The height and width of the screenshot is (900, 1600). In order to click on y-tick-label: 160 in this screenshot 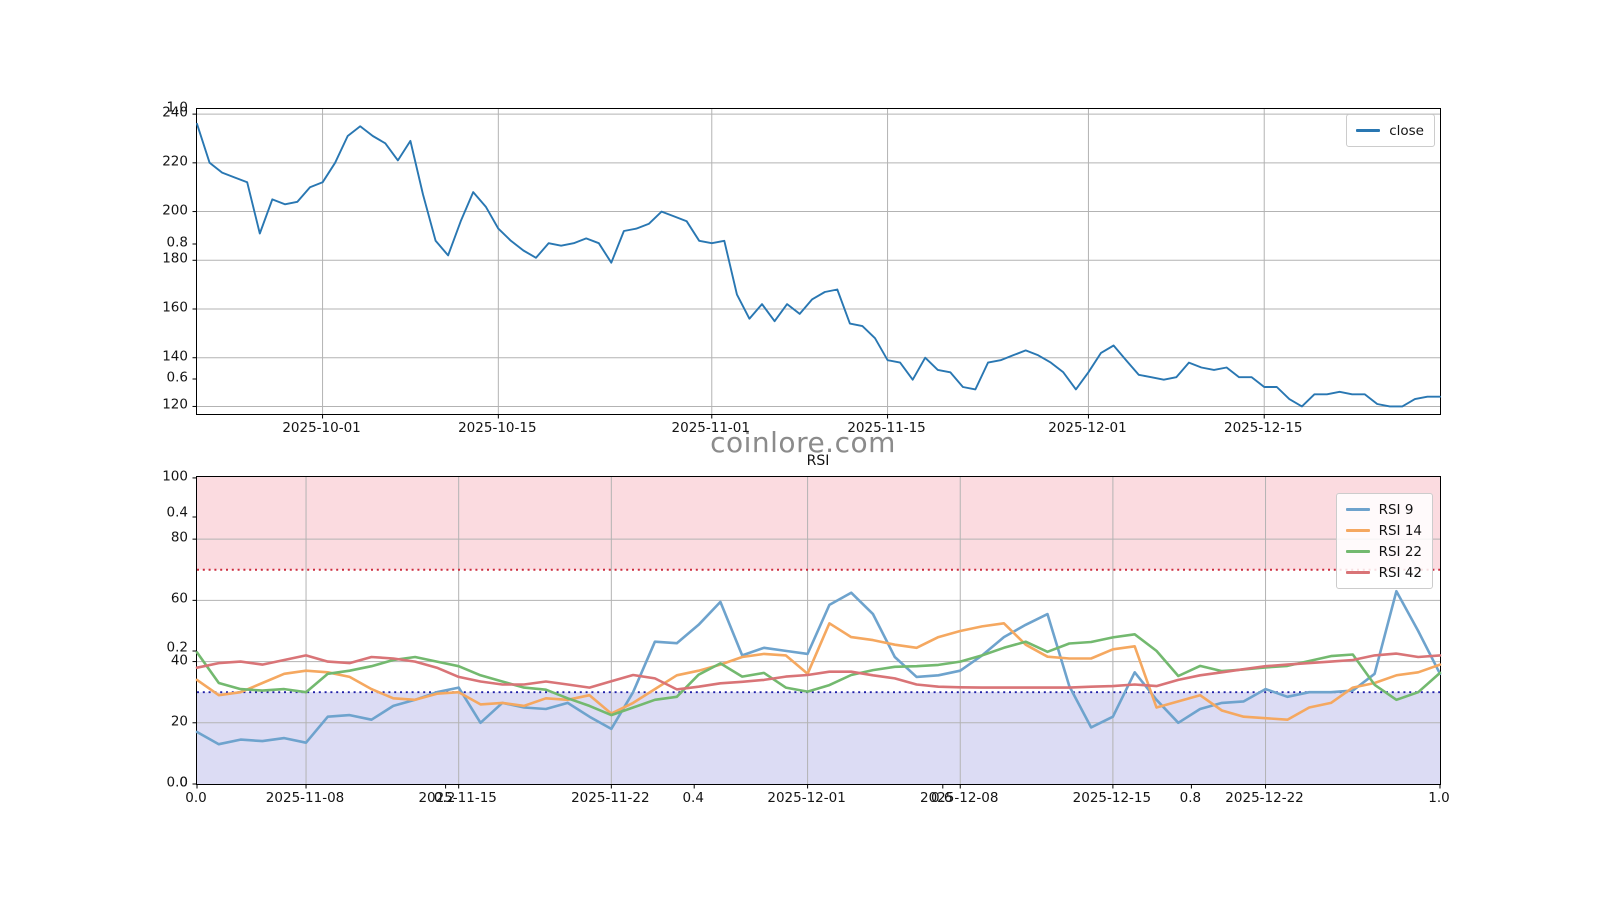, I will do `click(175, 307)`.